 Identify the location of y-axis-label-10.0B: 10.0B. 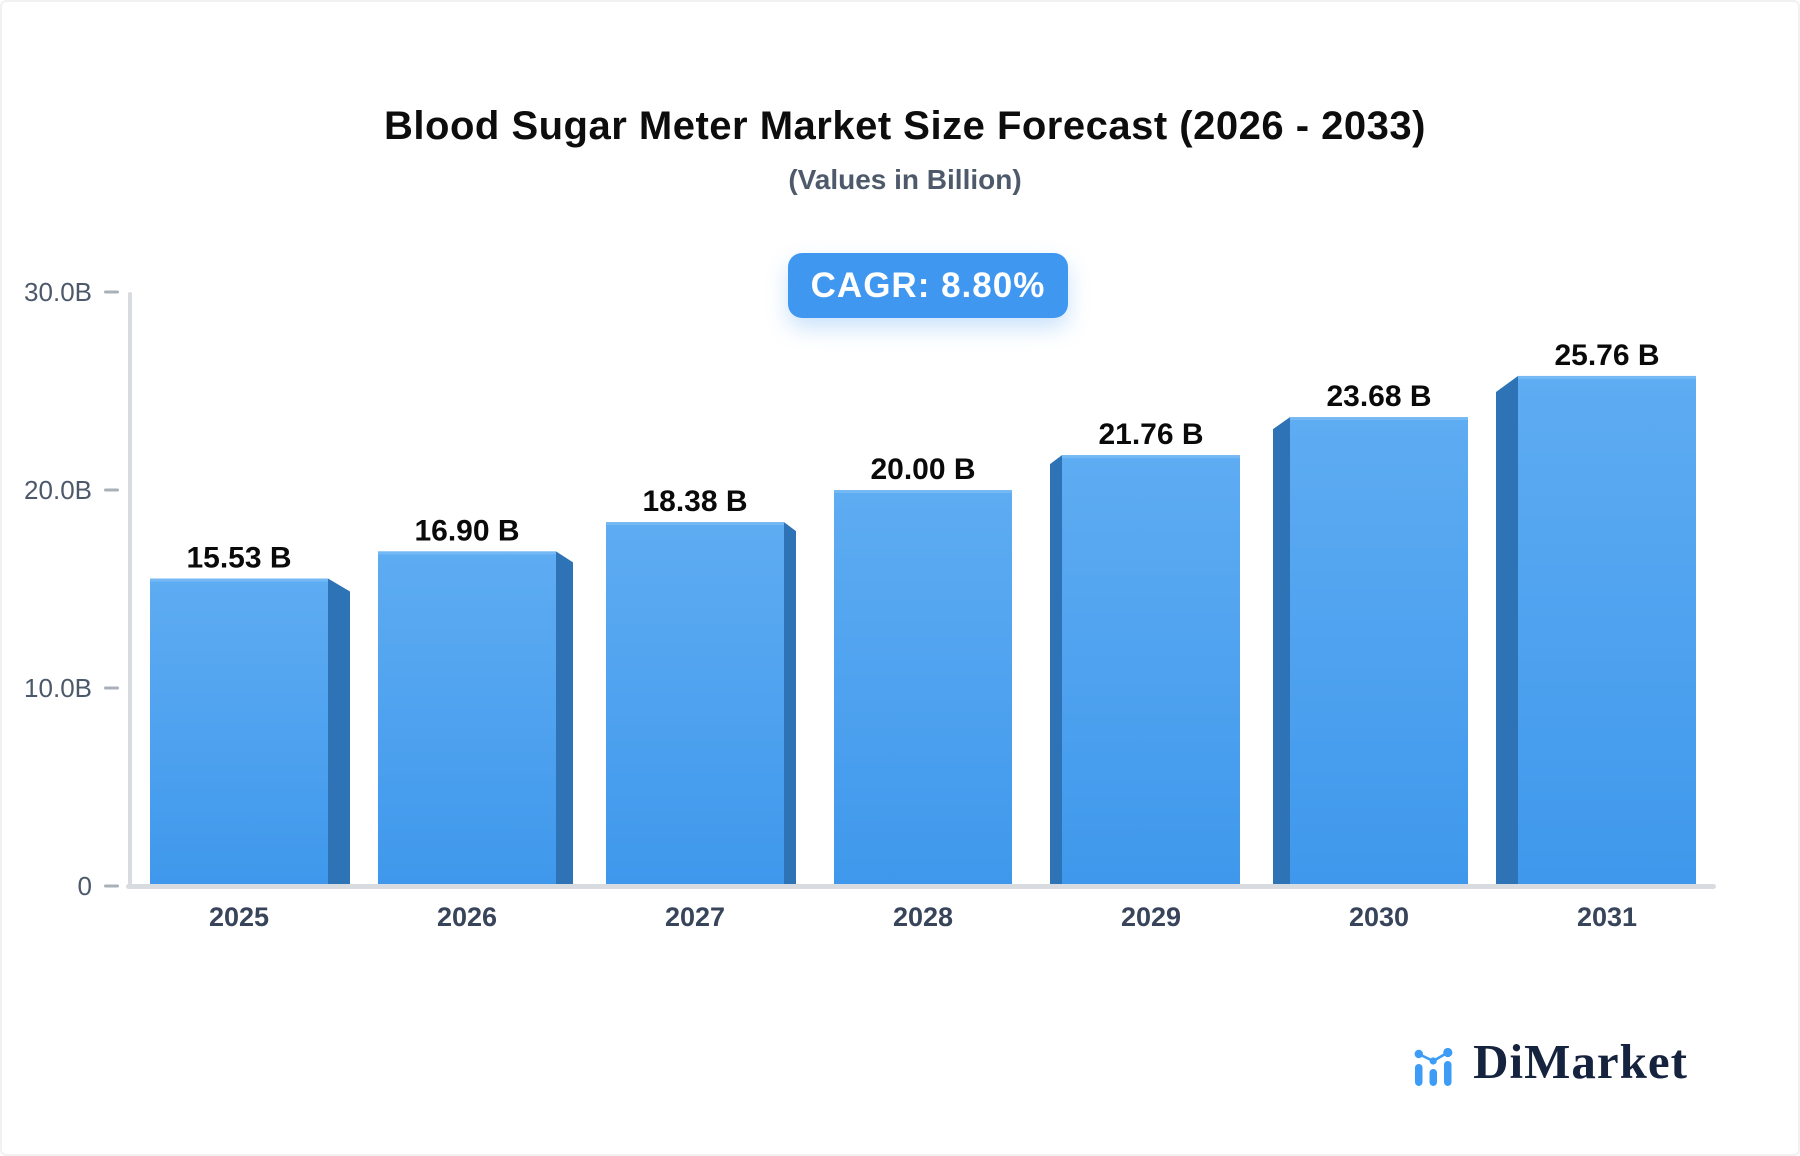
(58, 688).